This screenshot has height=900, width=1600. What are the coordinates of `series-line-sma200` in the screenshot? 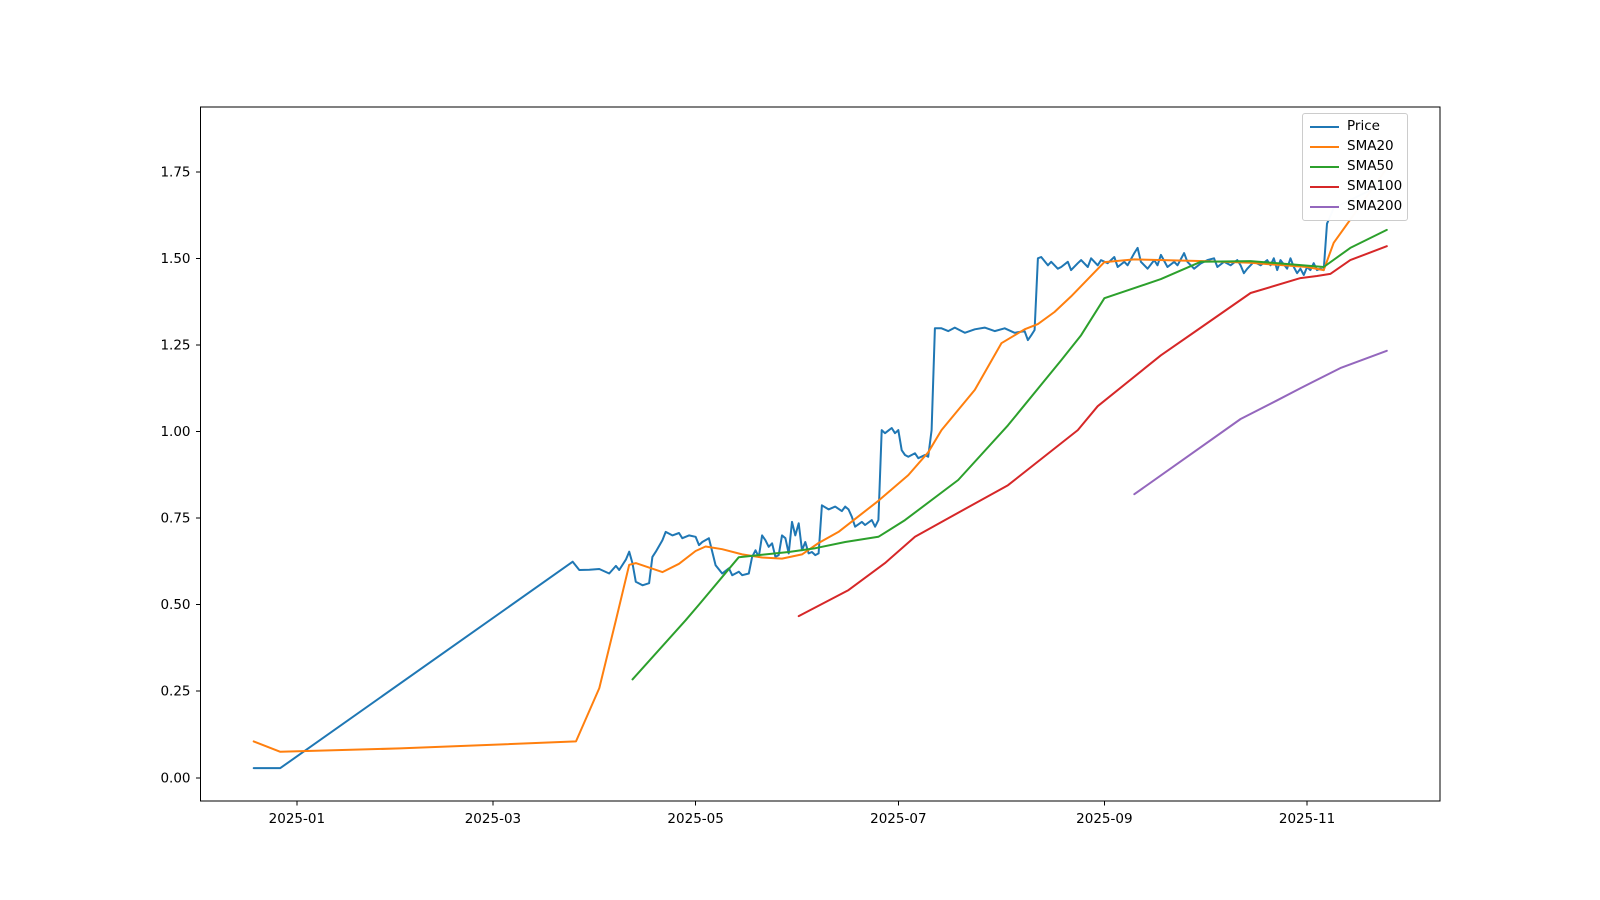 It's located at (1260, 422).